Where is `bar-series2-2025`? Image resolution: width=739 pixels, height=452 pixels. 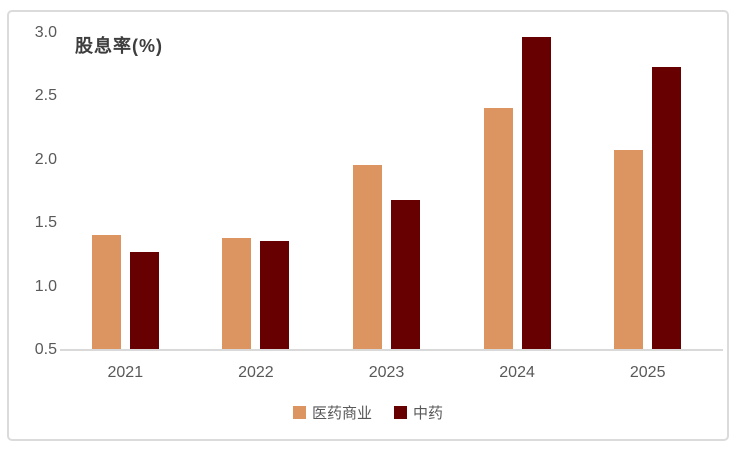
bar-series2-2025 is located at coordinates (667, 208).